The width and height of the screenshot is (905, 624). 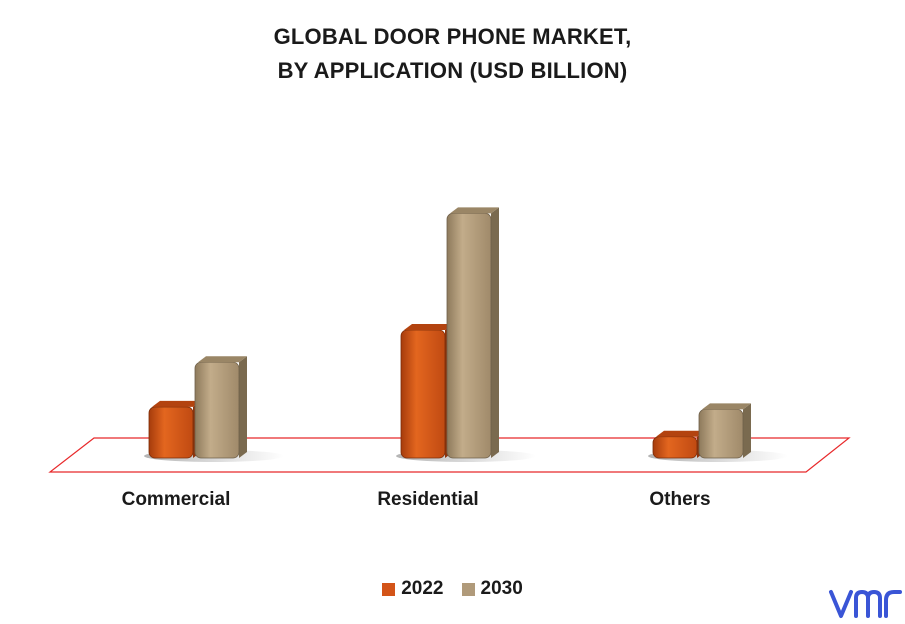 What do you see at coordinates (501, 588) in the screenshot?
I see `legend-label-2030: 2030` at bounding box center [501, 588].